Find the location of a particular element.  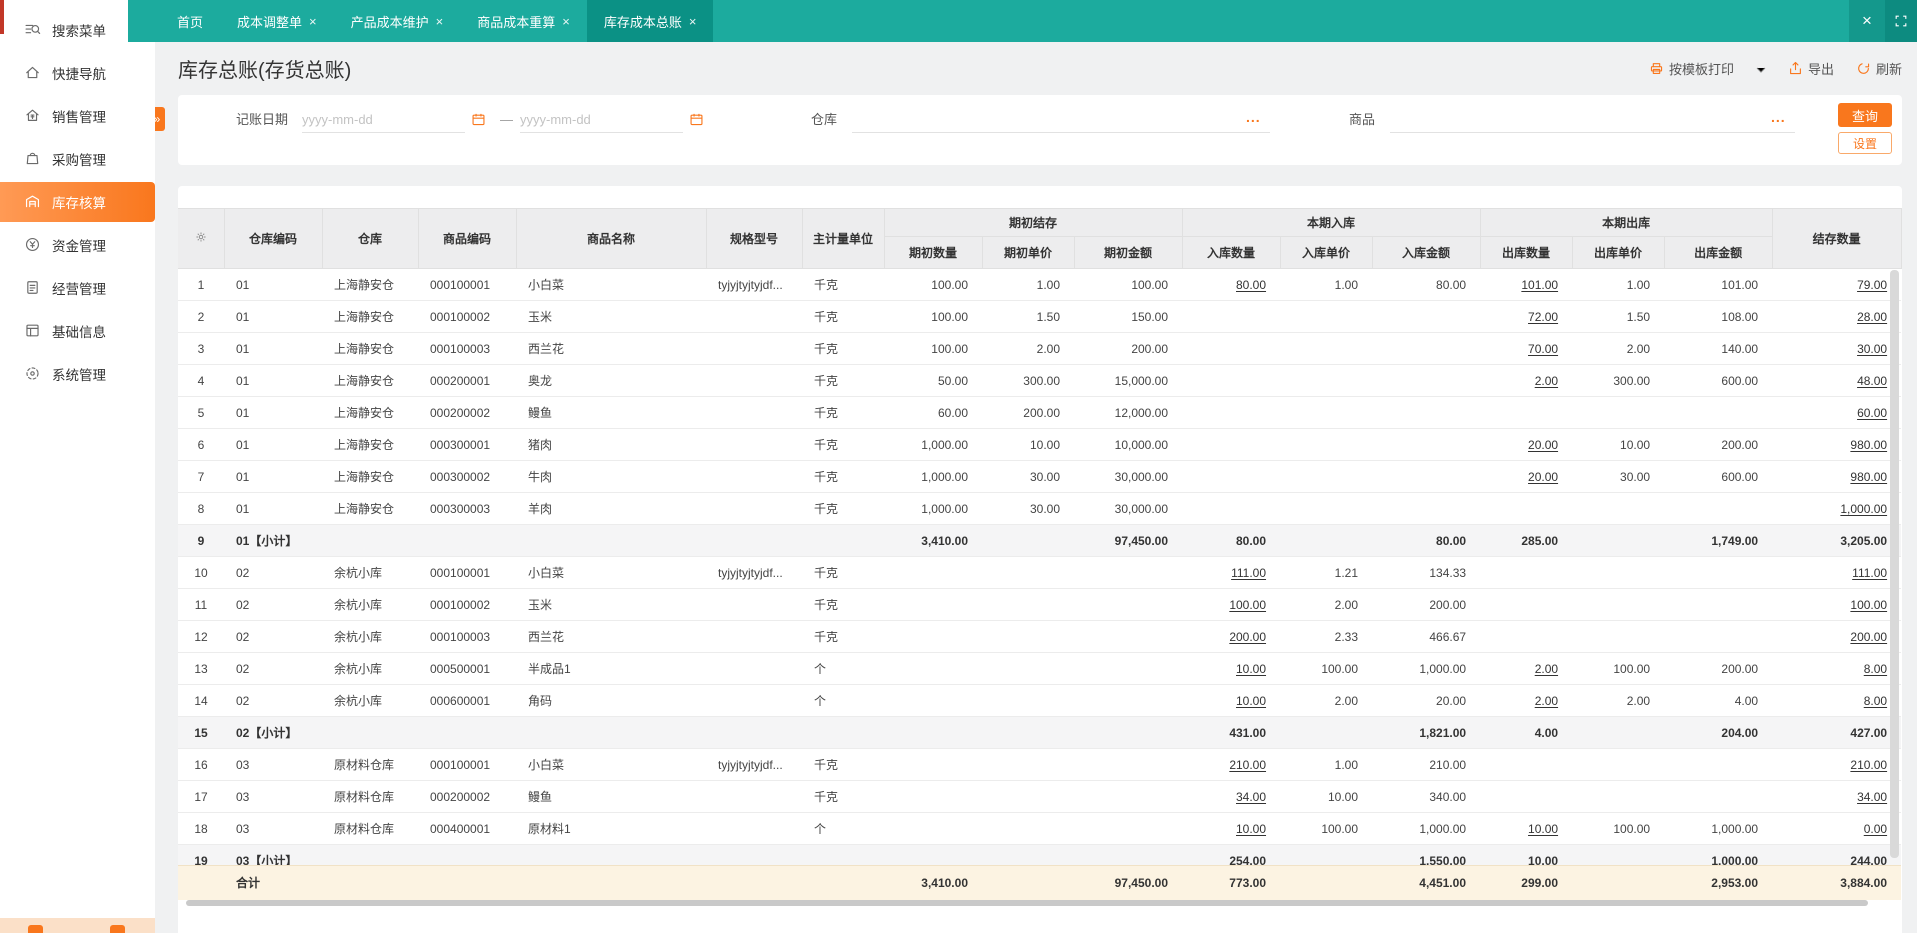

table-cell: 50.00 is located at coordinates (933, 380).